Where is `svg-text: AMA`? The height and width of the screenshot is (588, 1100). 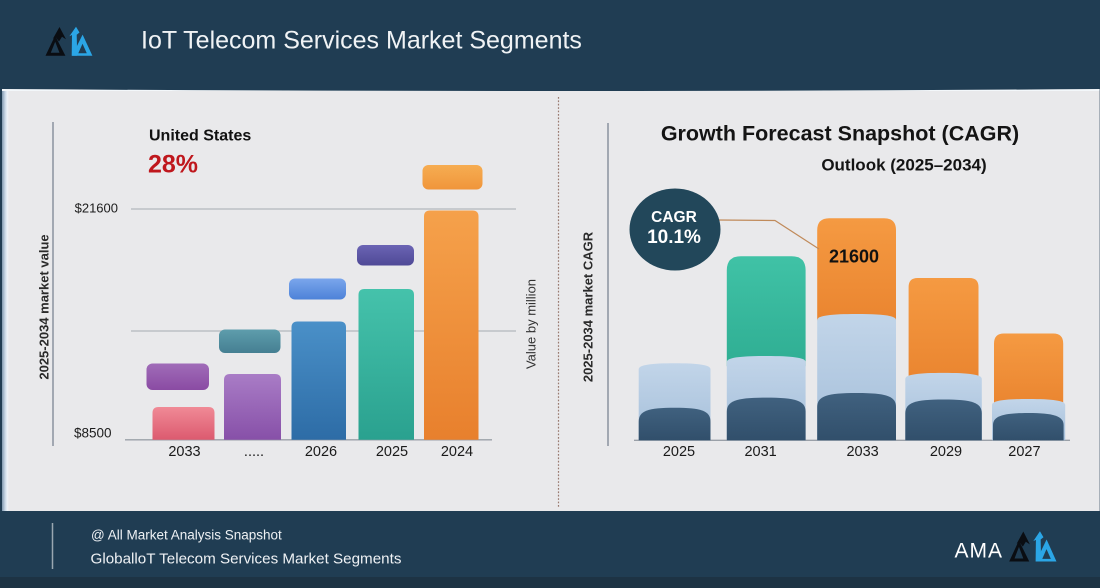
svg-text: AMA is located at coordinates (979, 551).